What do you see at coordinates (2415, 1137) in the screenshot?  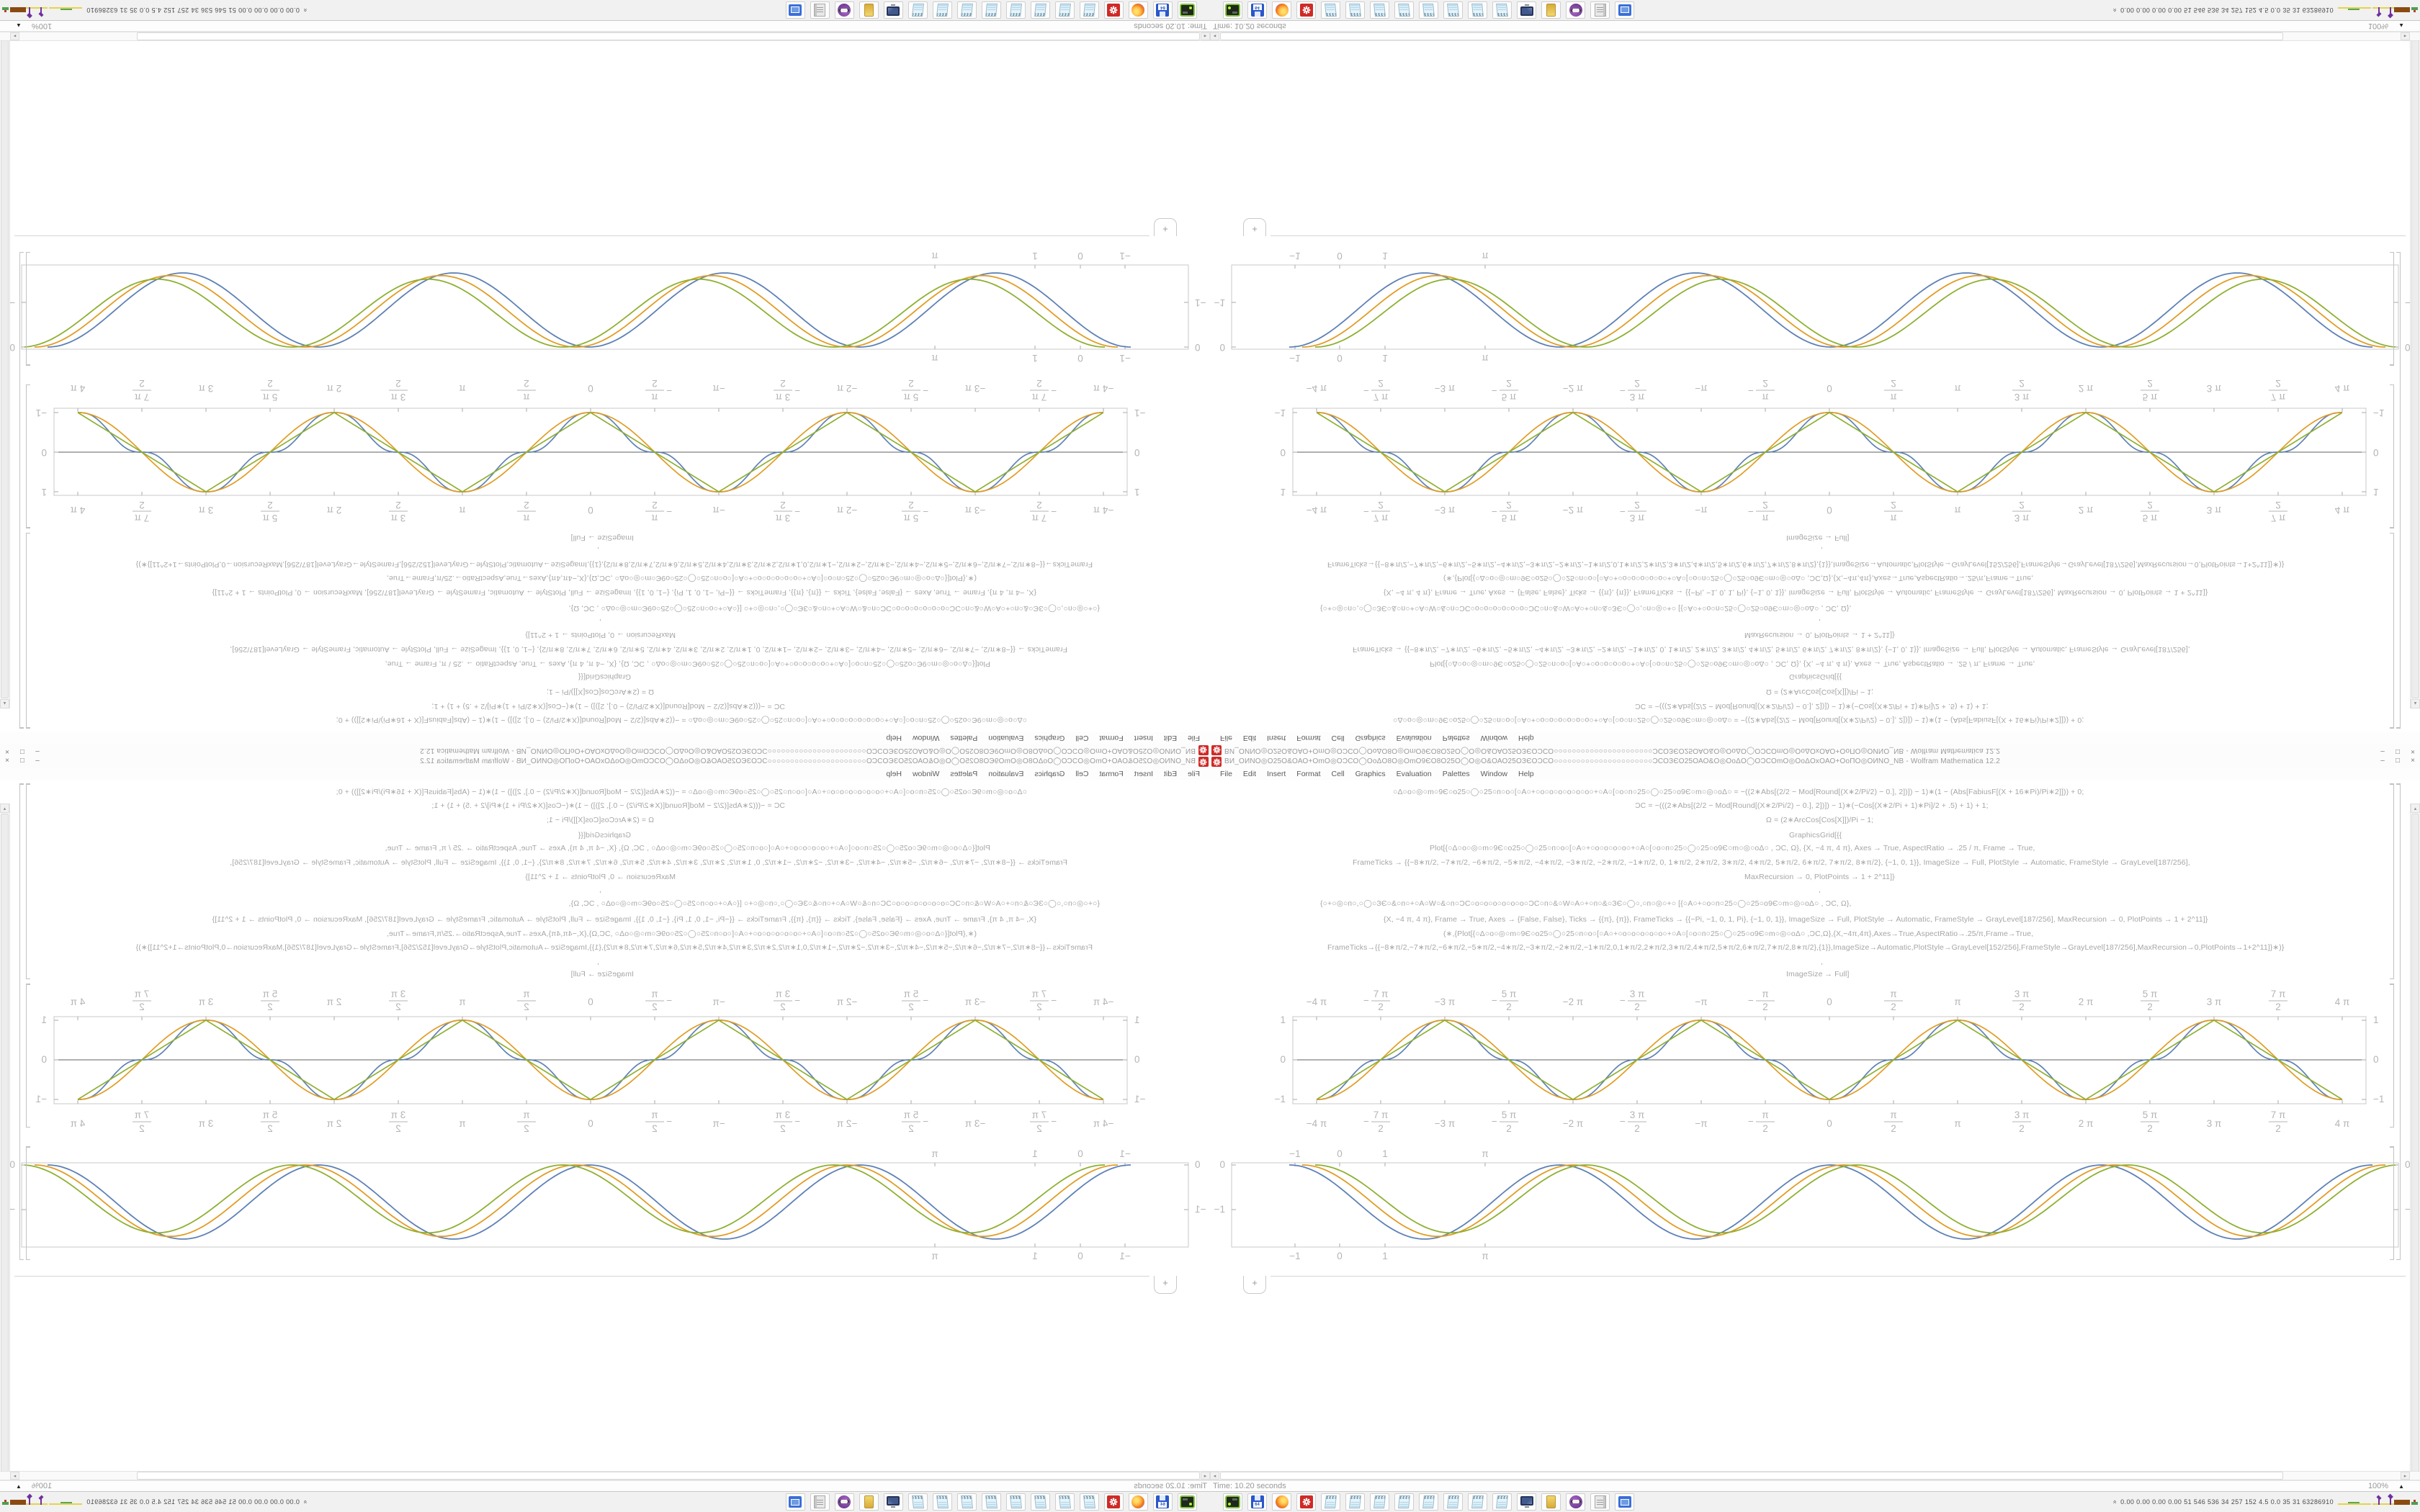 I see `vertical-scrollbar: ▴ ▾` at bounding box center [2415, 1137].